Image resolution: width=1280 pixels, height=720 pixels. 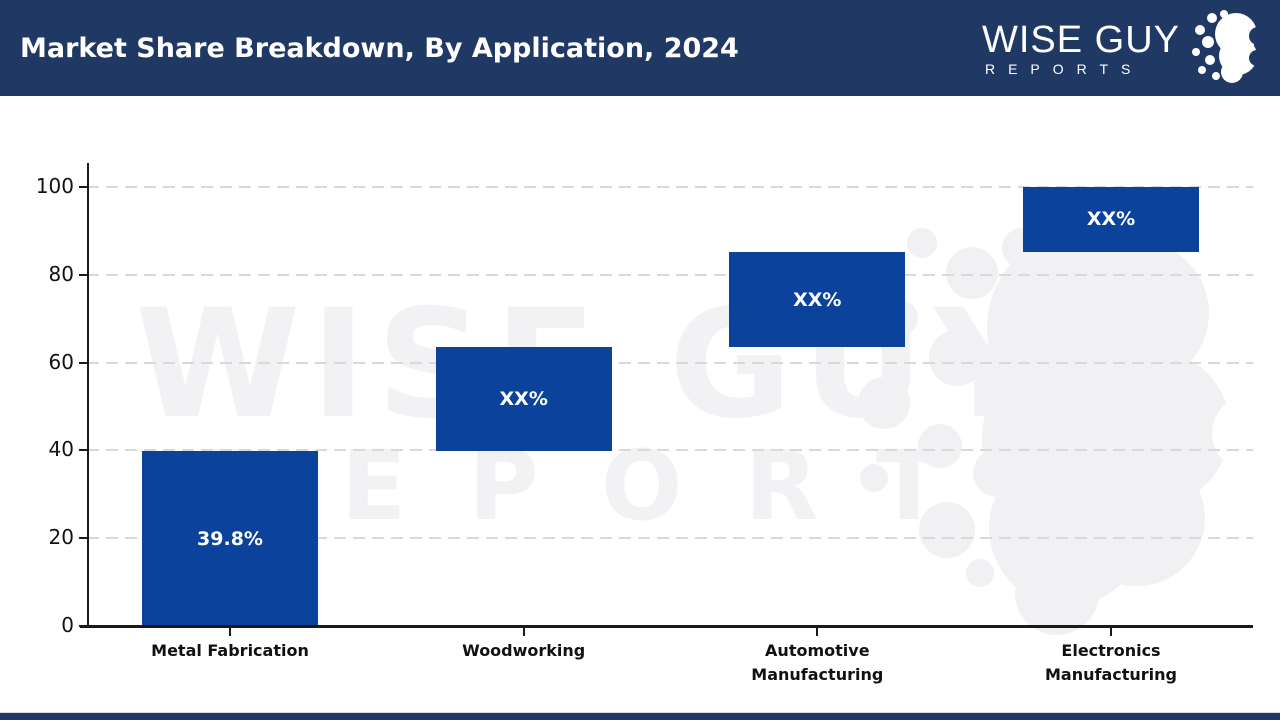 What do you see at coordinates (61, 449) in the screenshot?
I see `y-tick-label: 40` at bounding box center [61, 449].